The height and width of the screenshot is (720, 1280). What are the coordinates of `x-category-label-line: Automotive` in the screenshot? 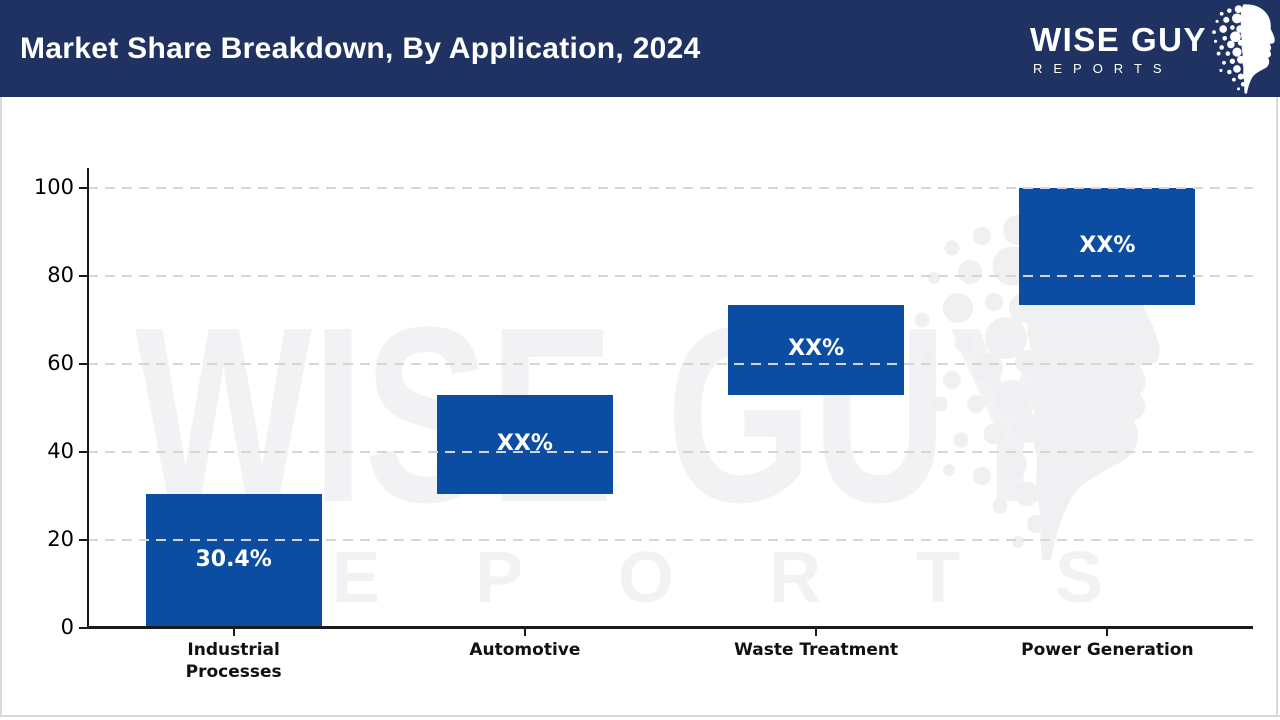 It's located at (525, 650).